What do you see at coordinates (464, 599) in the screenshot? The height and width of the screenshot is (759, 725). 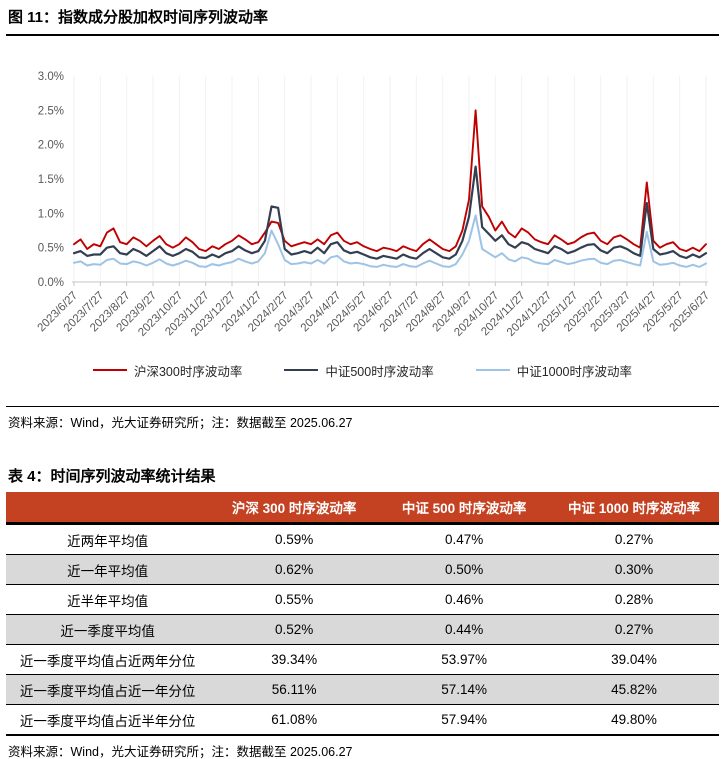 I see `cell-value: 0.46%` at bounding box center [464, 599].